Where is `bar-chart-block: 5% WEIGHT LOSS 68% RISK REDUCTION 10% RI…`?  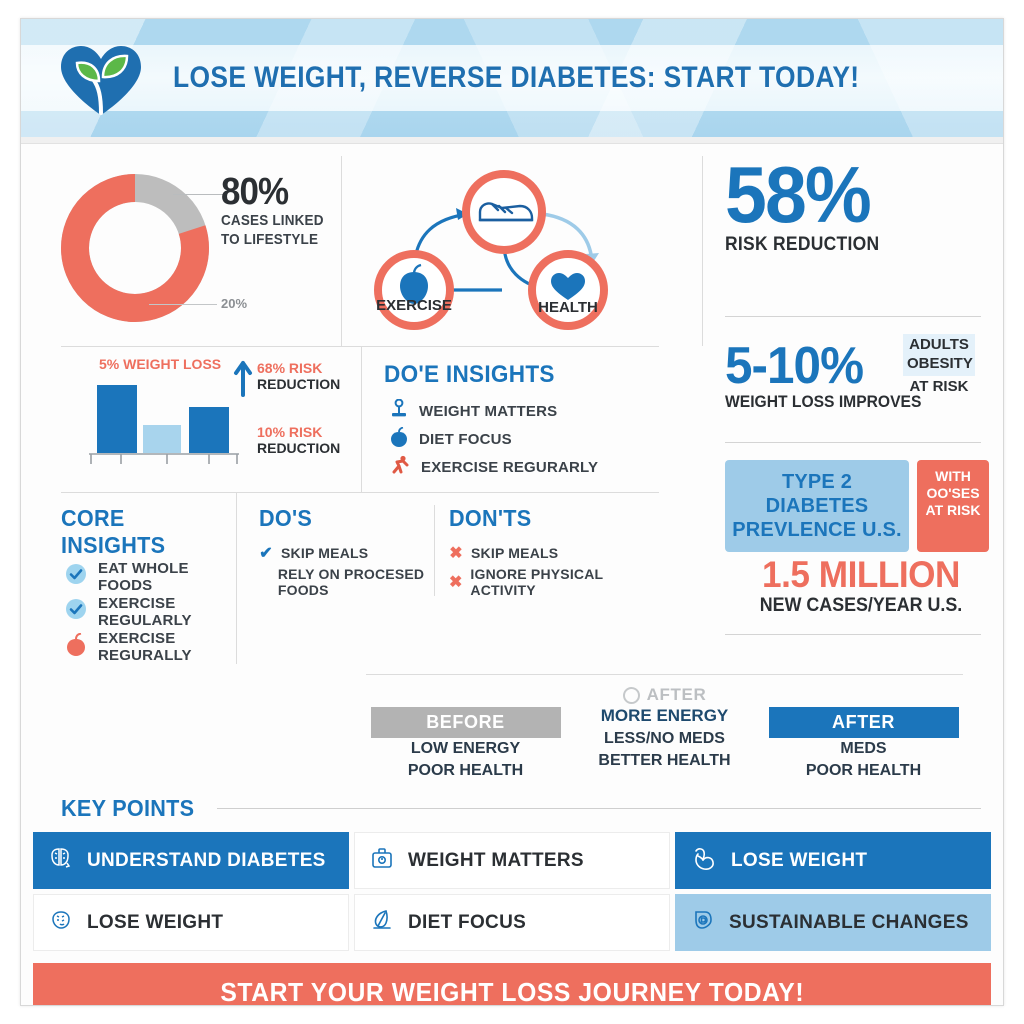
bar-chart-block: 5% WEIGHT LOSS 68% RISK REDUCTION 10% RI… is located at coordinates (211, 419).